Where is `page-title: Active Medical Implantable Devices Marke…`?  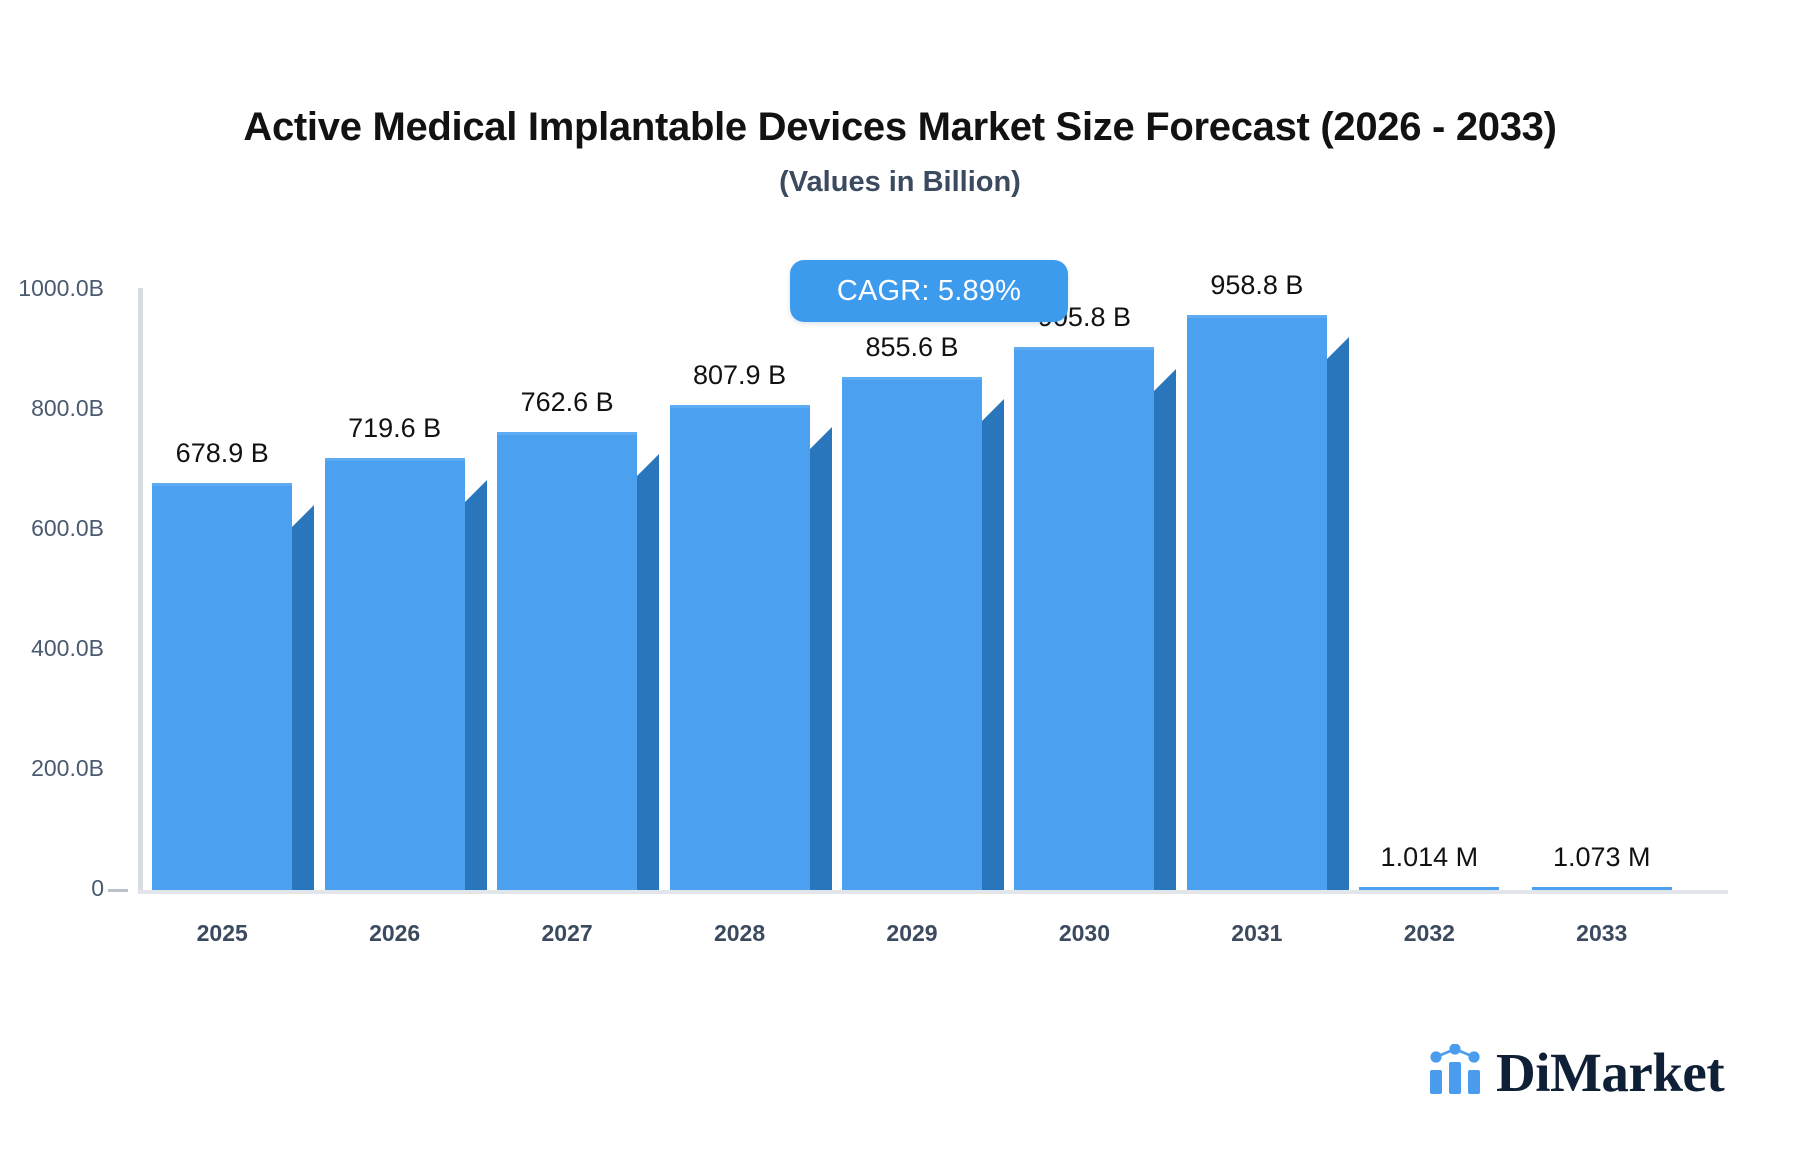 page-title: Active Medical Implantable Devices Marke… is located at coordinates (900, 127).